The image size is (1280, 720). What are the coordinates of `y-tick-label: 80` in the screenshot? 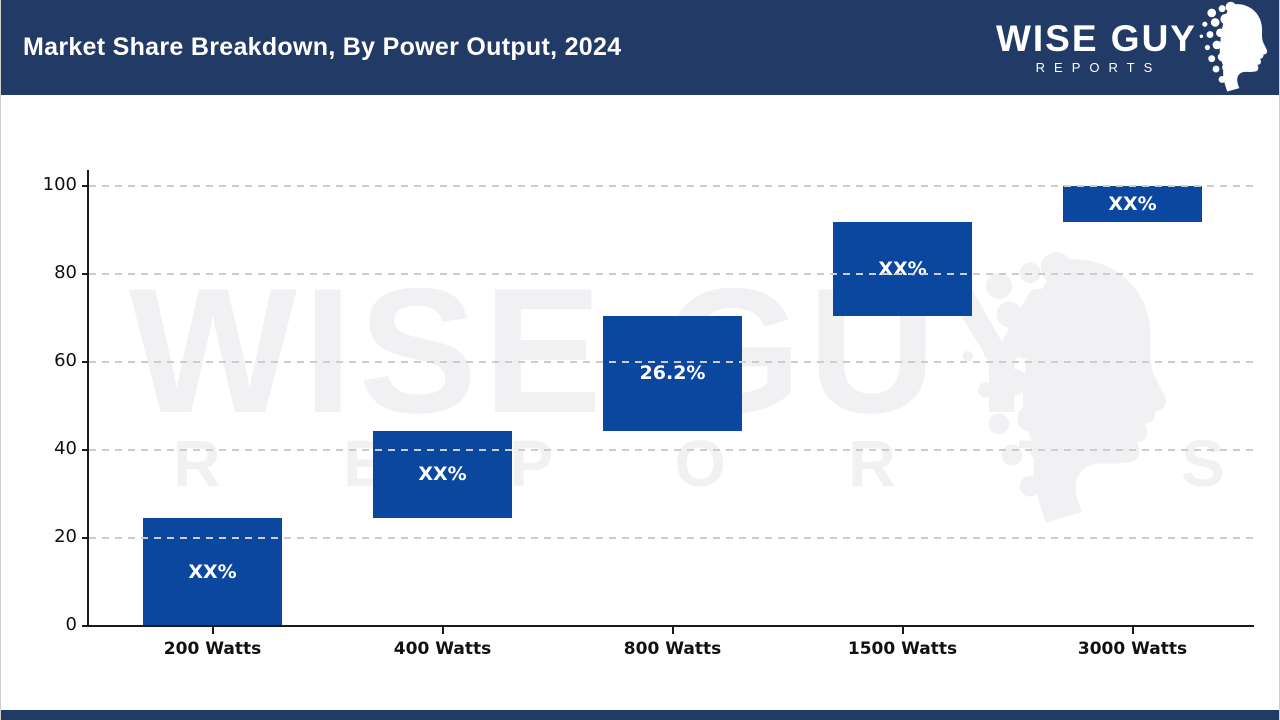 It's located at (65, 272).